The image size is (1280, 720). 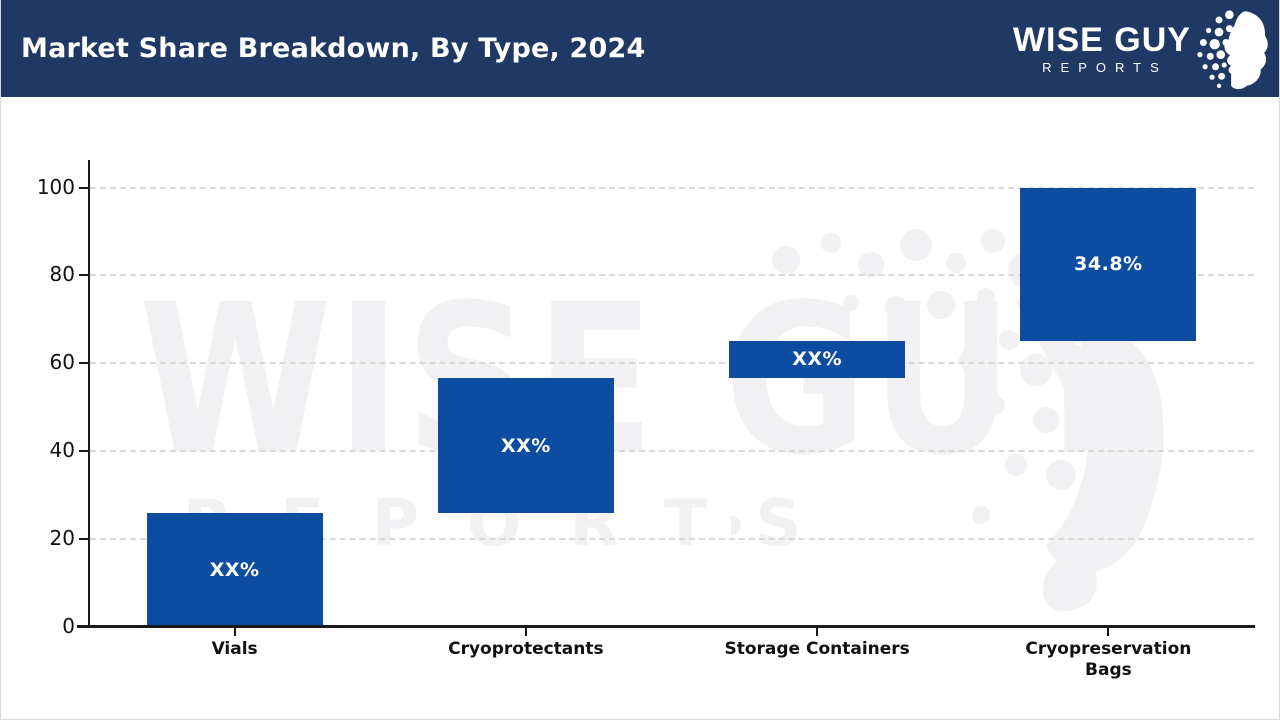 I want to click on y-tick-label: 20, so click(x=62, y=538).